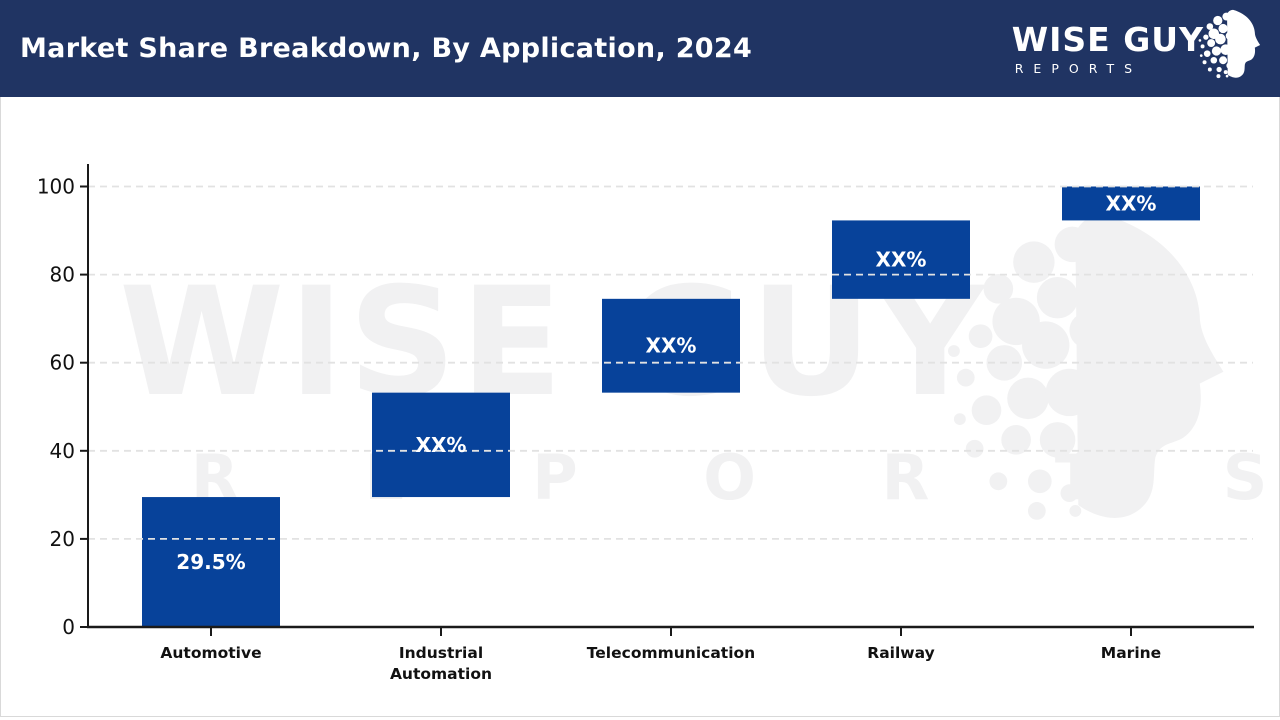 Image resolution: width=1280 pixels, height=720 pixels. I want to click on x-tick-label-telecommunication: Telecommunication, so click(671, 653).